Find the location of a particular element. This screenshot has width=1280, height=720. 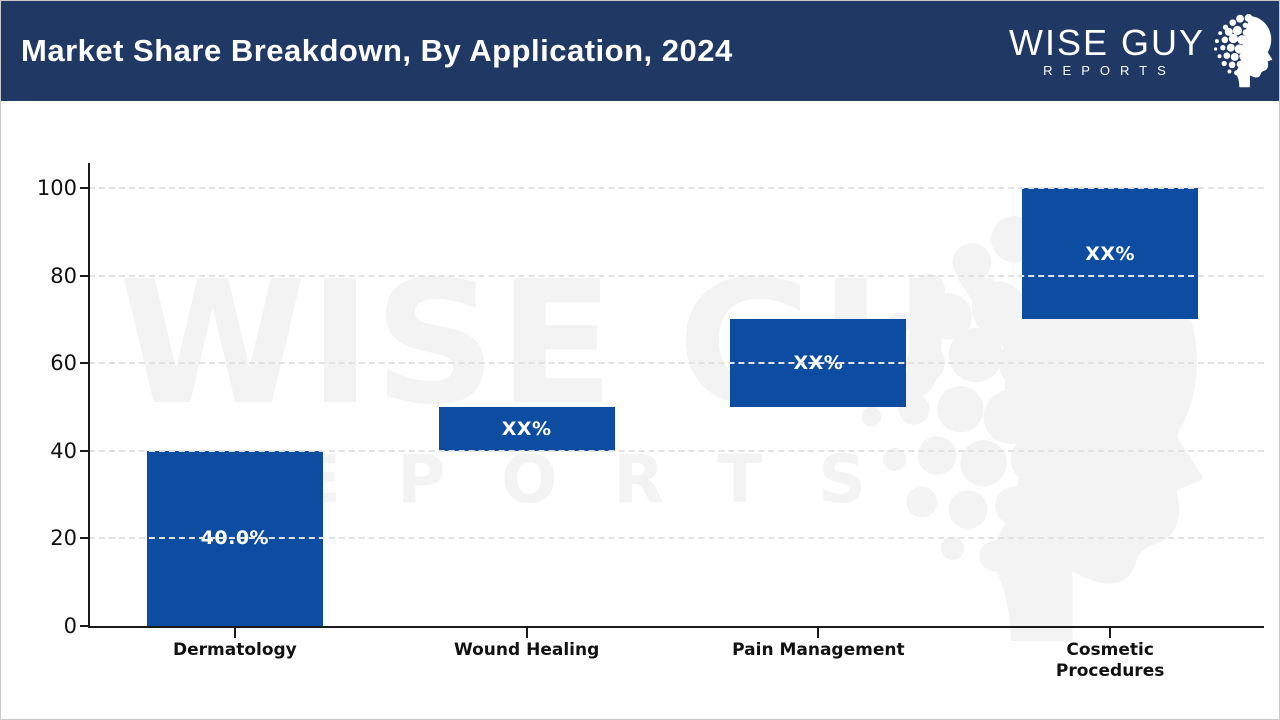

category-label: Dermatology is located at coordinates (235, 650).